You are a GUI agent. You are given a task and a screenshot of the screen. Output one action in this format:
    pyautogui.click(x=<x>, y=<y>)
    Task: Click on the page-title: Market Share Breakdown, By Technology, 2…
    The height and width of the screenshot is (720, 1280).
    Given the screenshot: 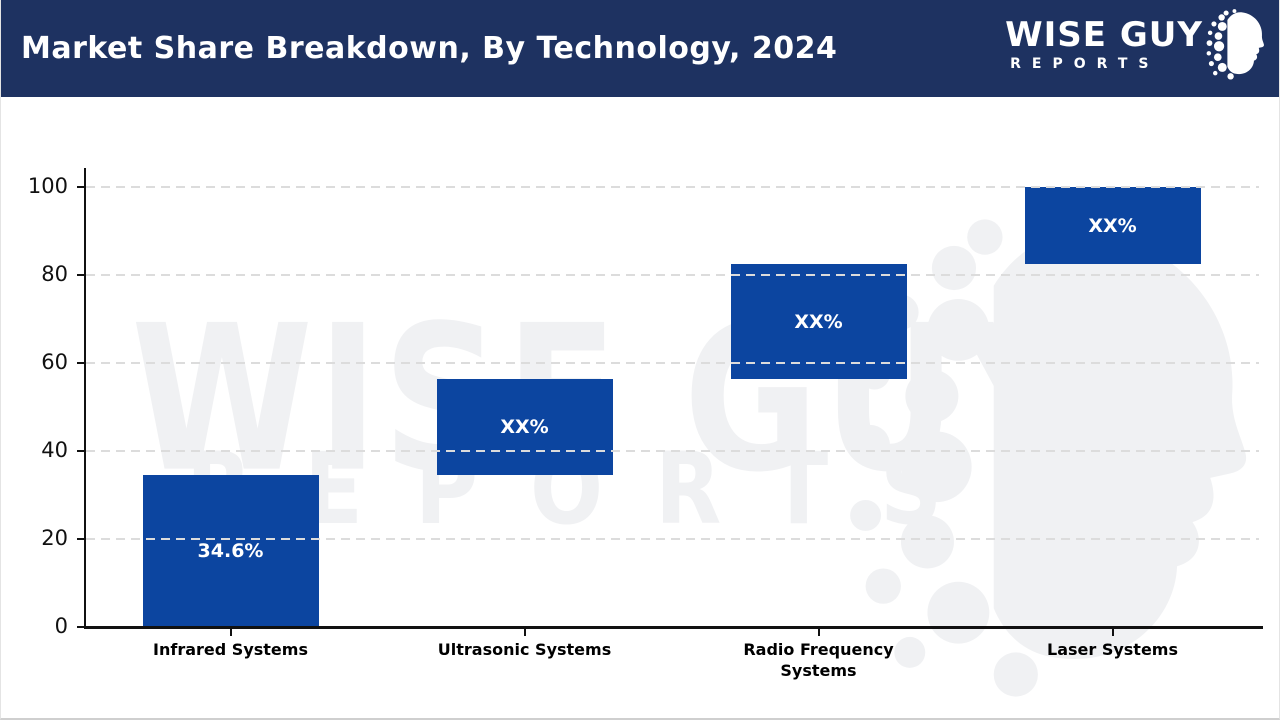 What is the action you would take?
    pyautogui.click(x=429, y=48)
    